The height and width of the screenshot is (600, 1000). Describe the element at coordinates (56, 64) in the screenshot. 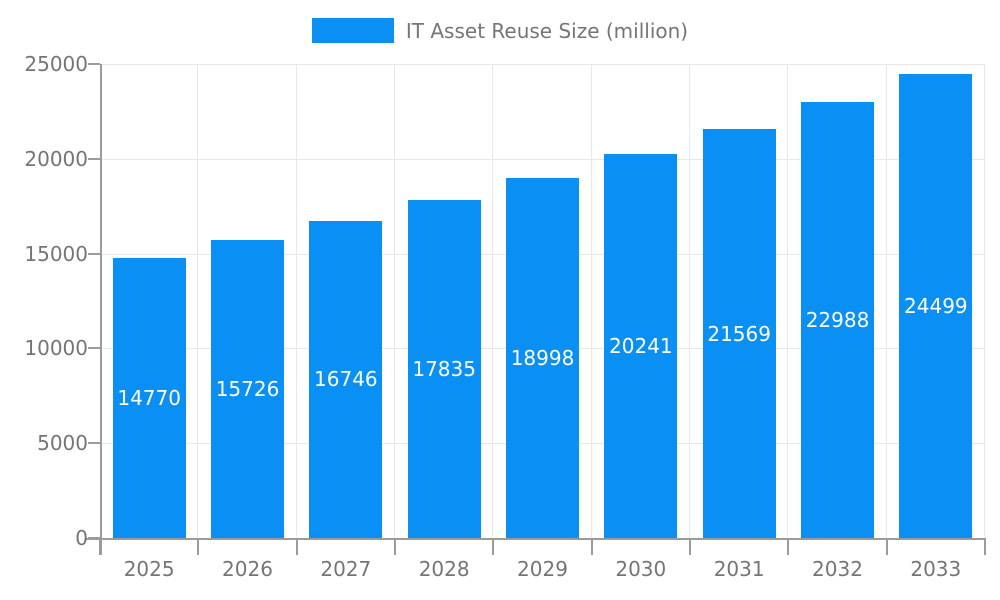

I see `y-tick-label: 25000` at that location.